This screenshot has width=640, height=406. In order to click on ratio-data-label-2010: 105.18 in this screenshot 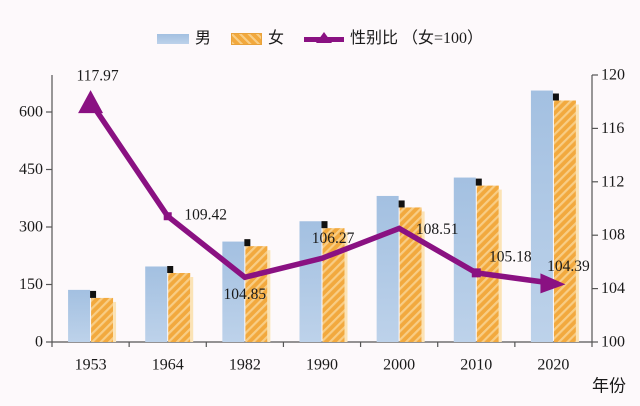, I will do `click(510, 256)`.